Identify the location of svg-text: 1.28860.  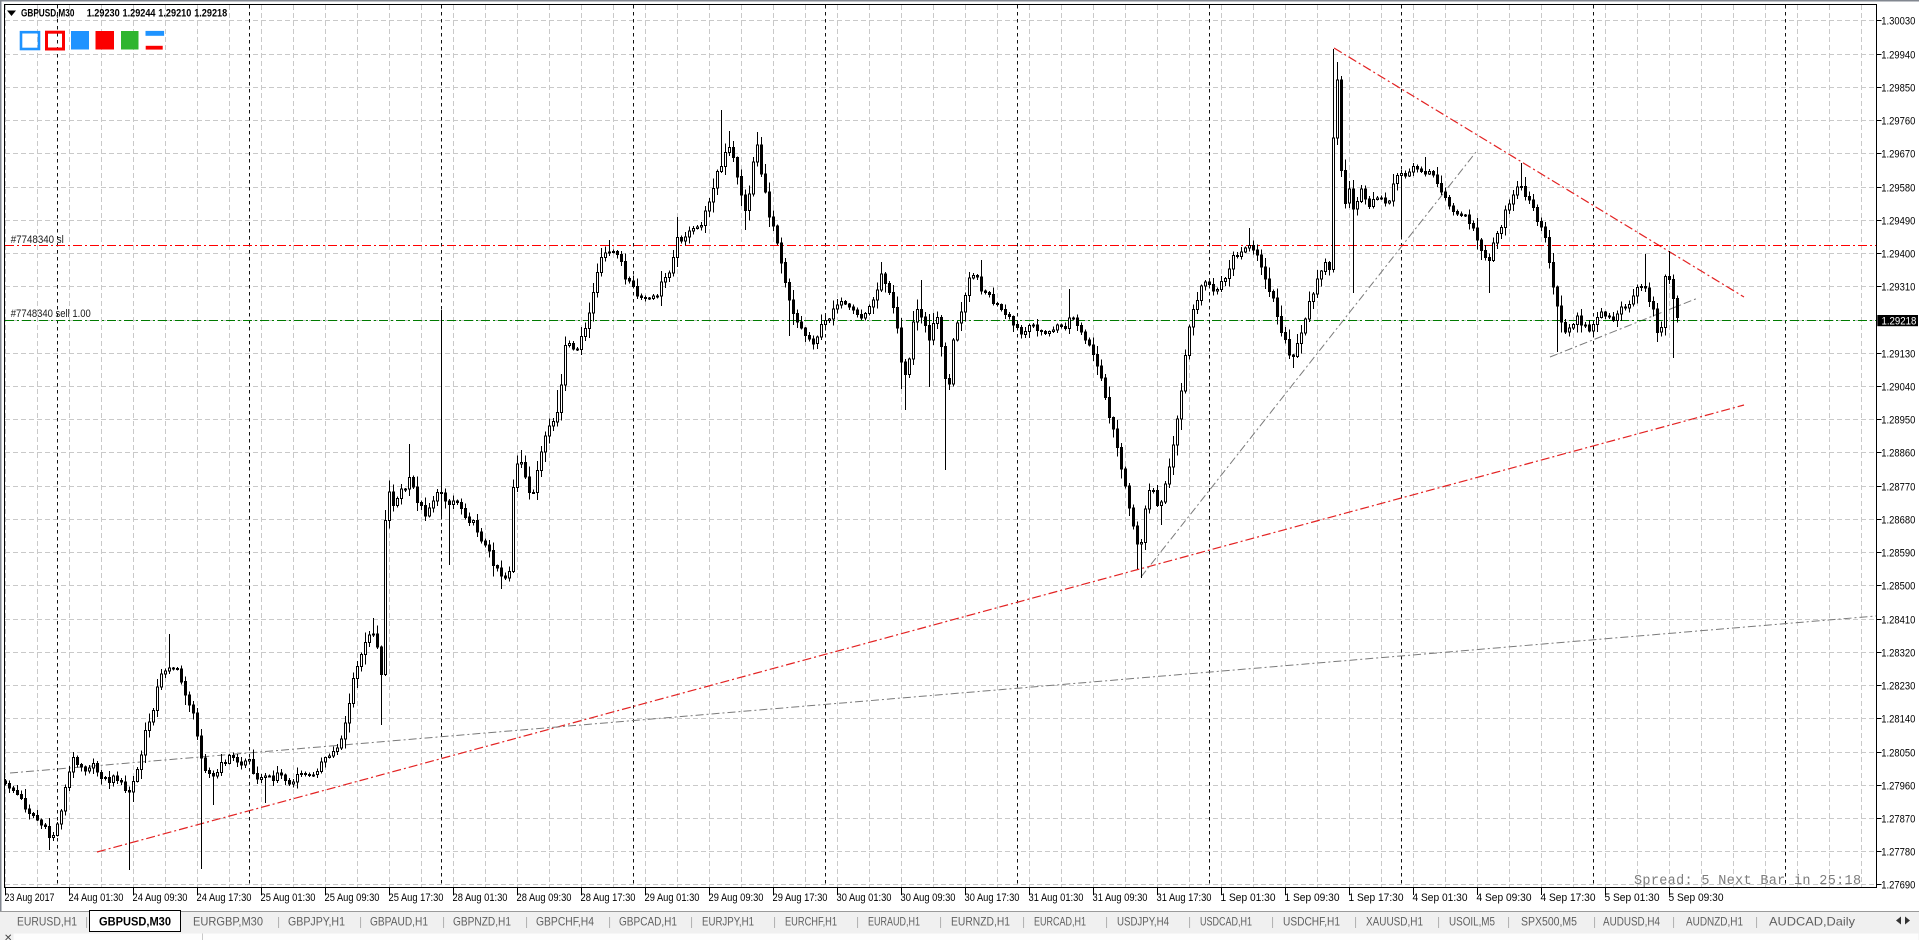
(1898, 454).